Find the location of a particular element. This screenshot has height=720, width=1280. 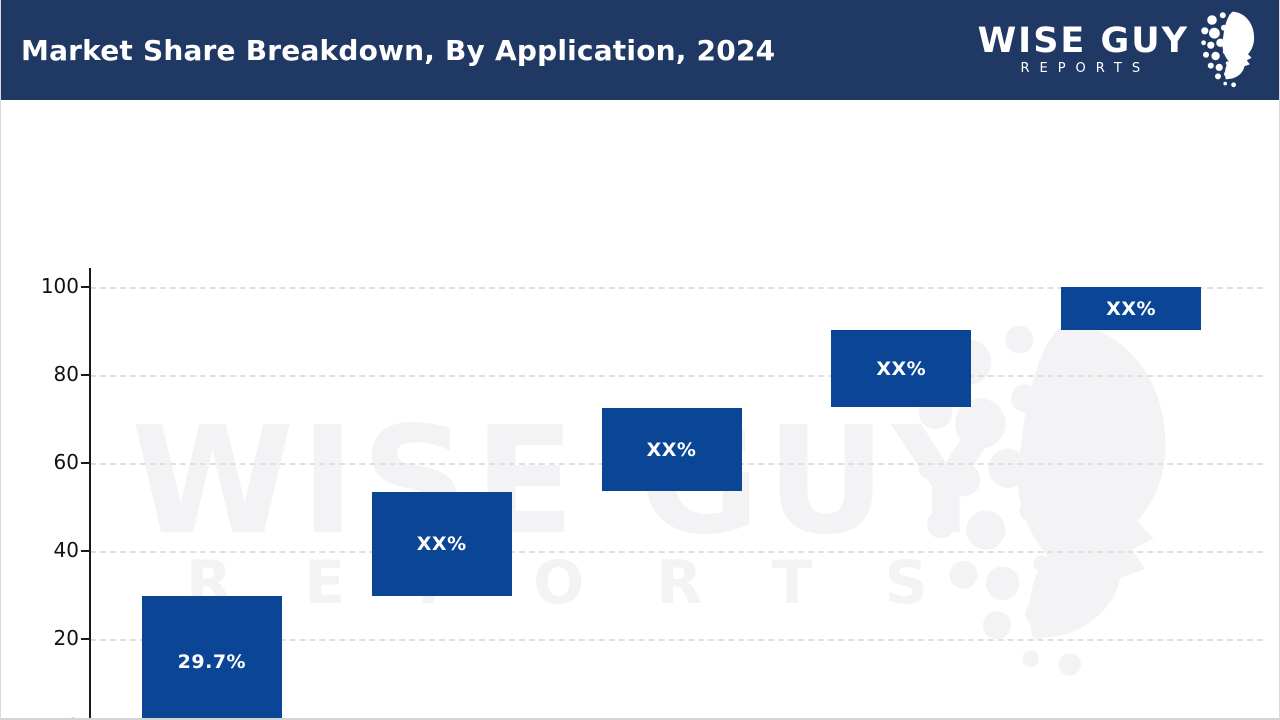

bar-silane-coupling-agent: 29.7% is located at coordinates (211, 657).